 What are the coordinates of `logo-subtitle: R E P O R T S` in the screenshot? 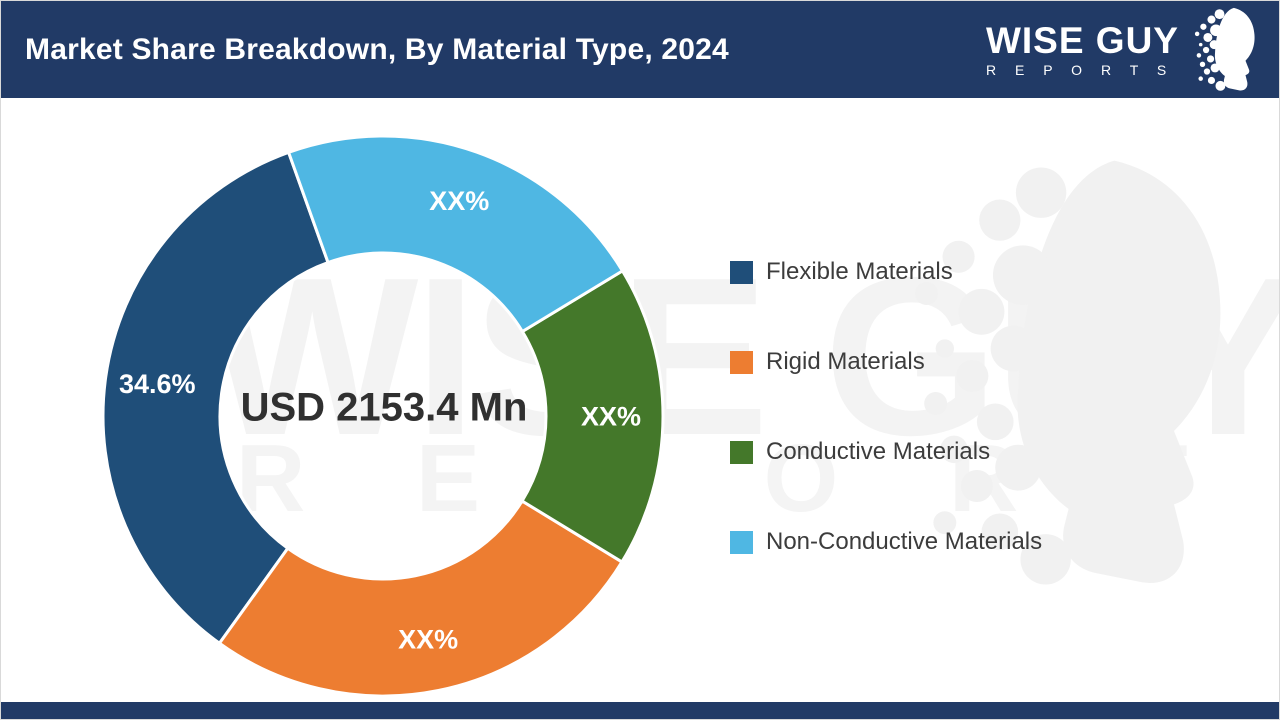 It's located at (1079, 70).